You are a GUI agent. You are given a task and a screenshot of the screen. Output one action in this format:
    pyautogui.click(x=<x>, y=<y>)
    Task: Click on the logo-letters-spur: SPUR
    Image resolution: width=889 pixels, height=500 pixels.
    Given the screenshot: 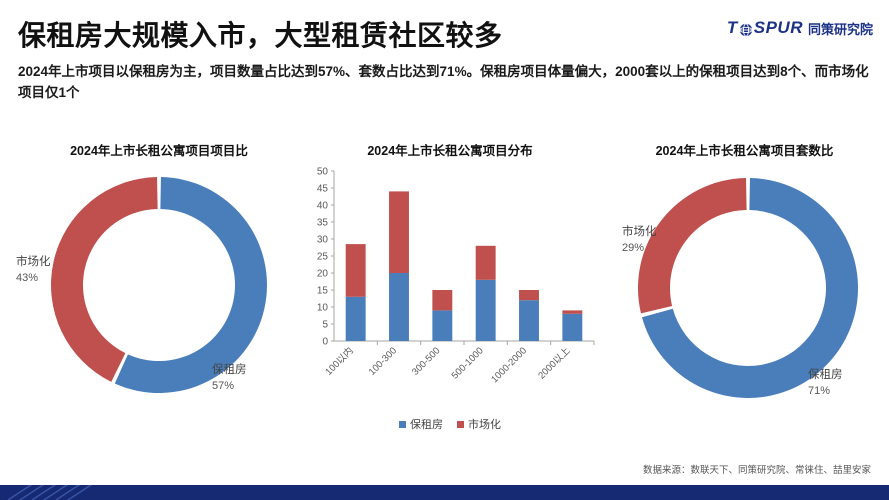 What is the action you would take?
    pyautogui.click(x=778, y=27)
    